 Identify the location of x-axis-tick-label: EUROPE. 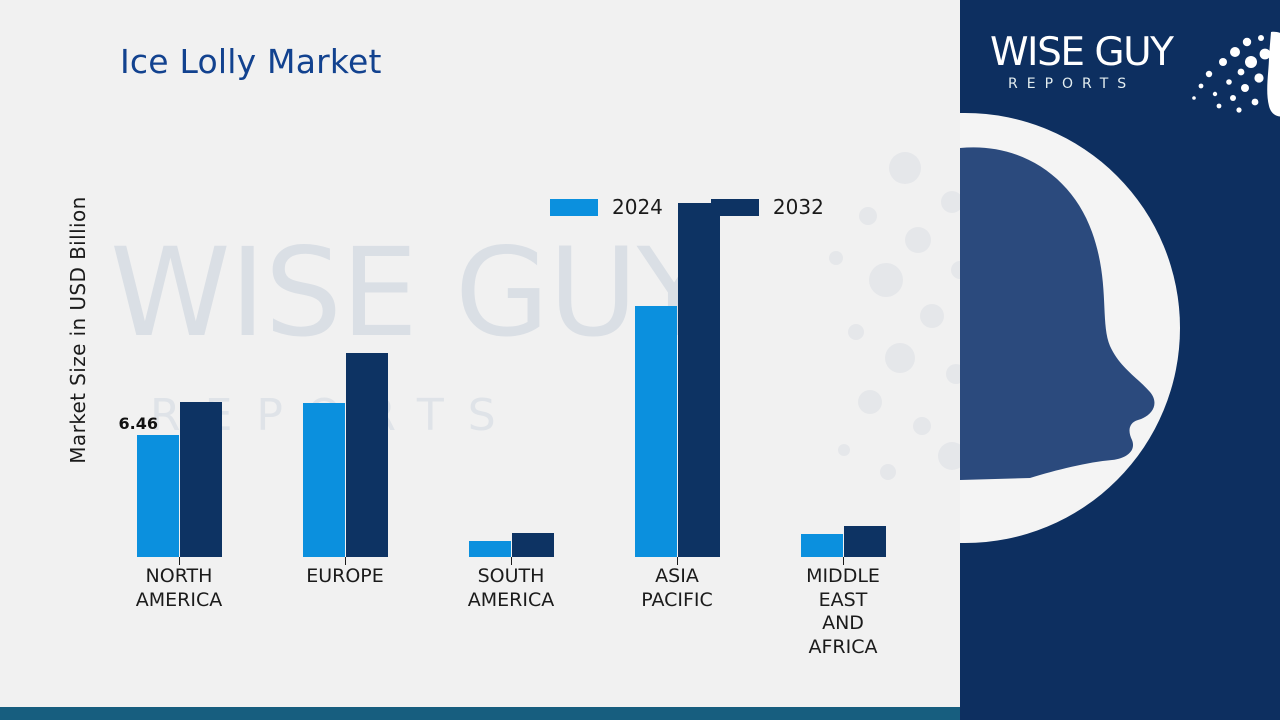
(345, 576).